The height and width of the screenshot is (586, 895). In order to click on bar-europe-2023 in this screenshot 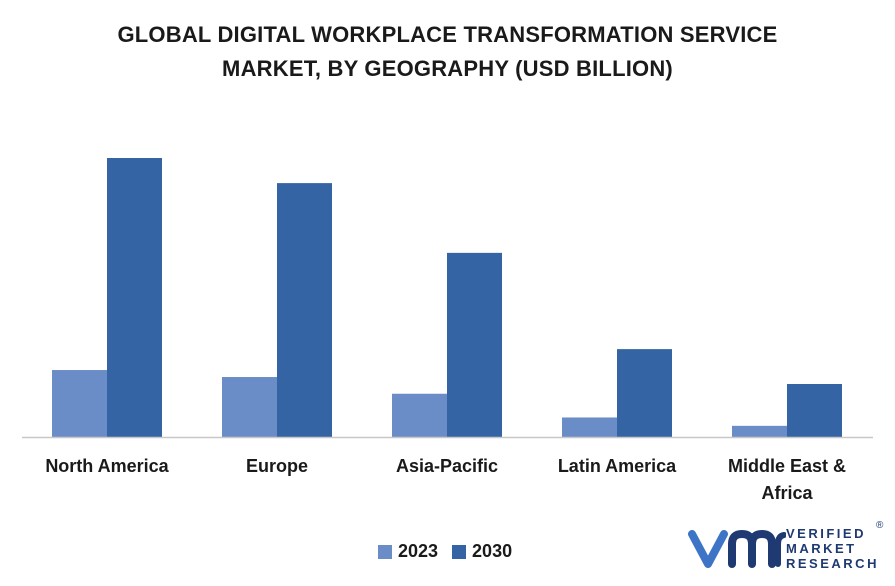, I will do `click(249, 407)`.